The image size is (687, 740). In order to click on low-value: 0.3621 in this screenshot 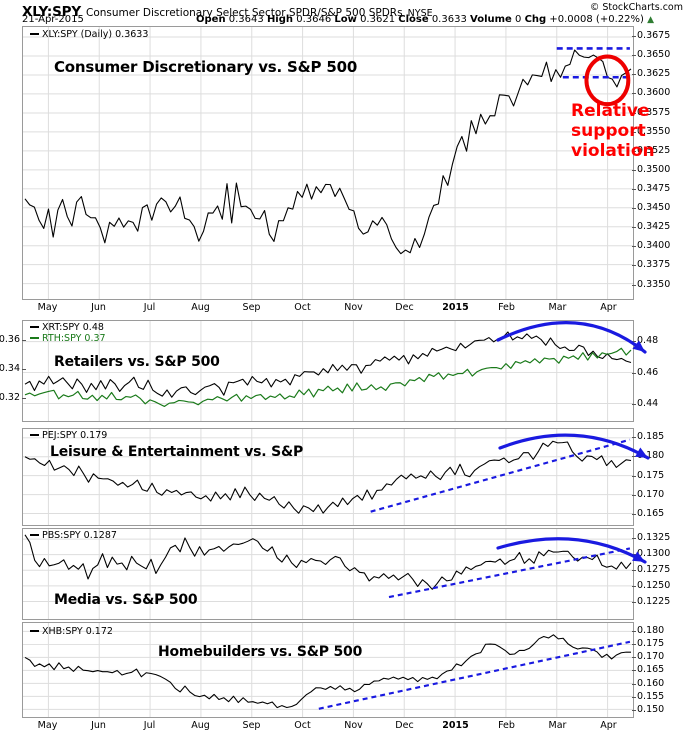, I will do `click(378, 19)`.